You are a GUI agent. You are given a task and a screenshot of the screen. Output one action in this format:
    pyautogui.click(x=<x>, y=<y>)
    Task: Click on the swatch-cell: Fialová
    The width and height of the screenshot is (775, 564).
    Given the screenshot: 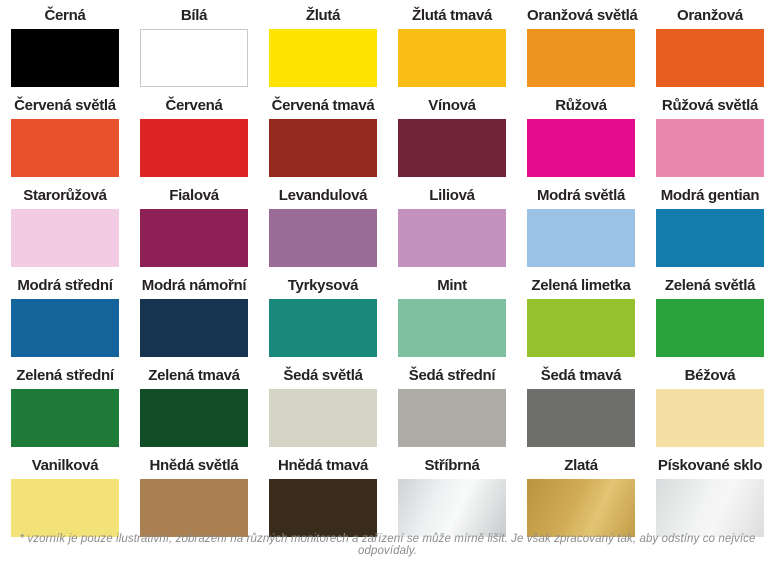 What is the action you would take?
    pyautogui.click(x=194, y=226)
    